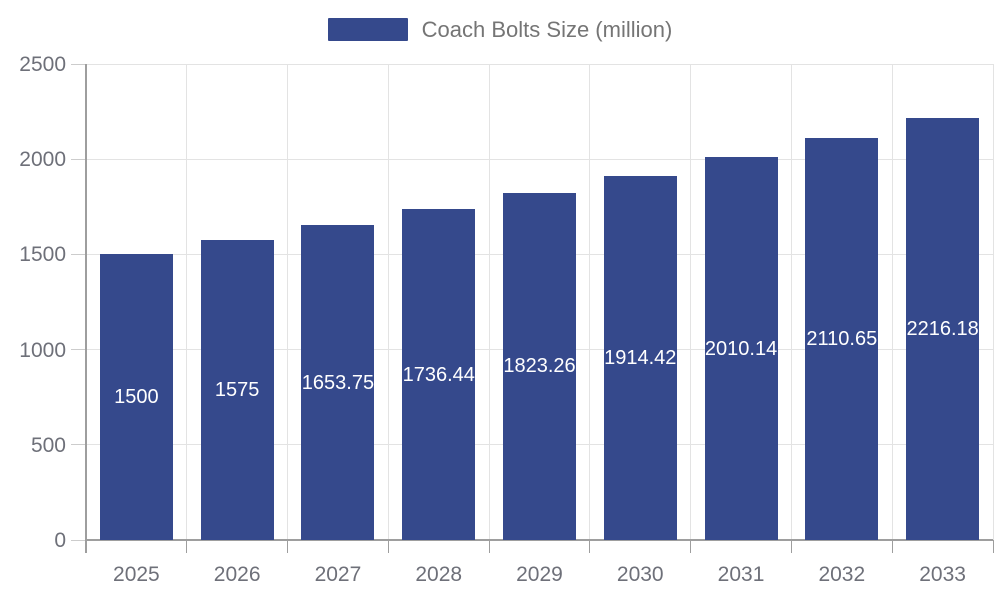 Image resolution: width=1000 pixels, height=600 pixels. I want to click on x-tick-label: 2033, so click(942, 574).